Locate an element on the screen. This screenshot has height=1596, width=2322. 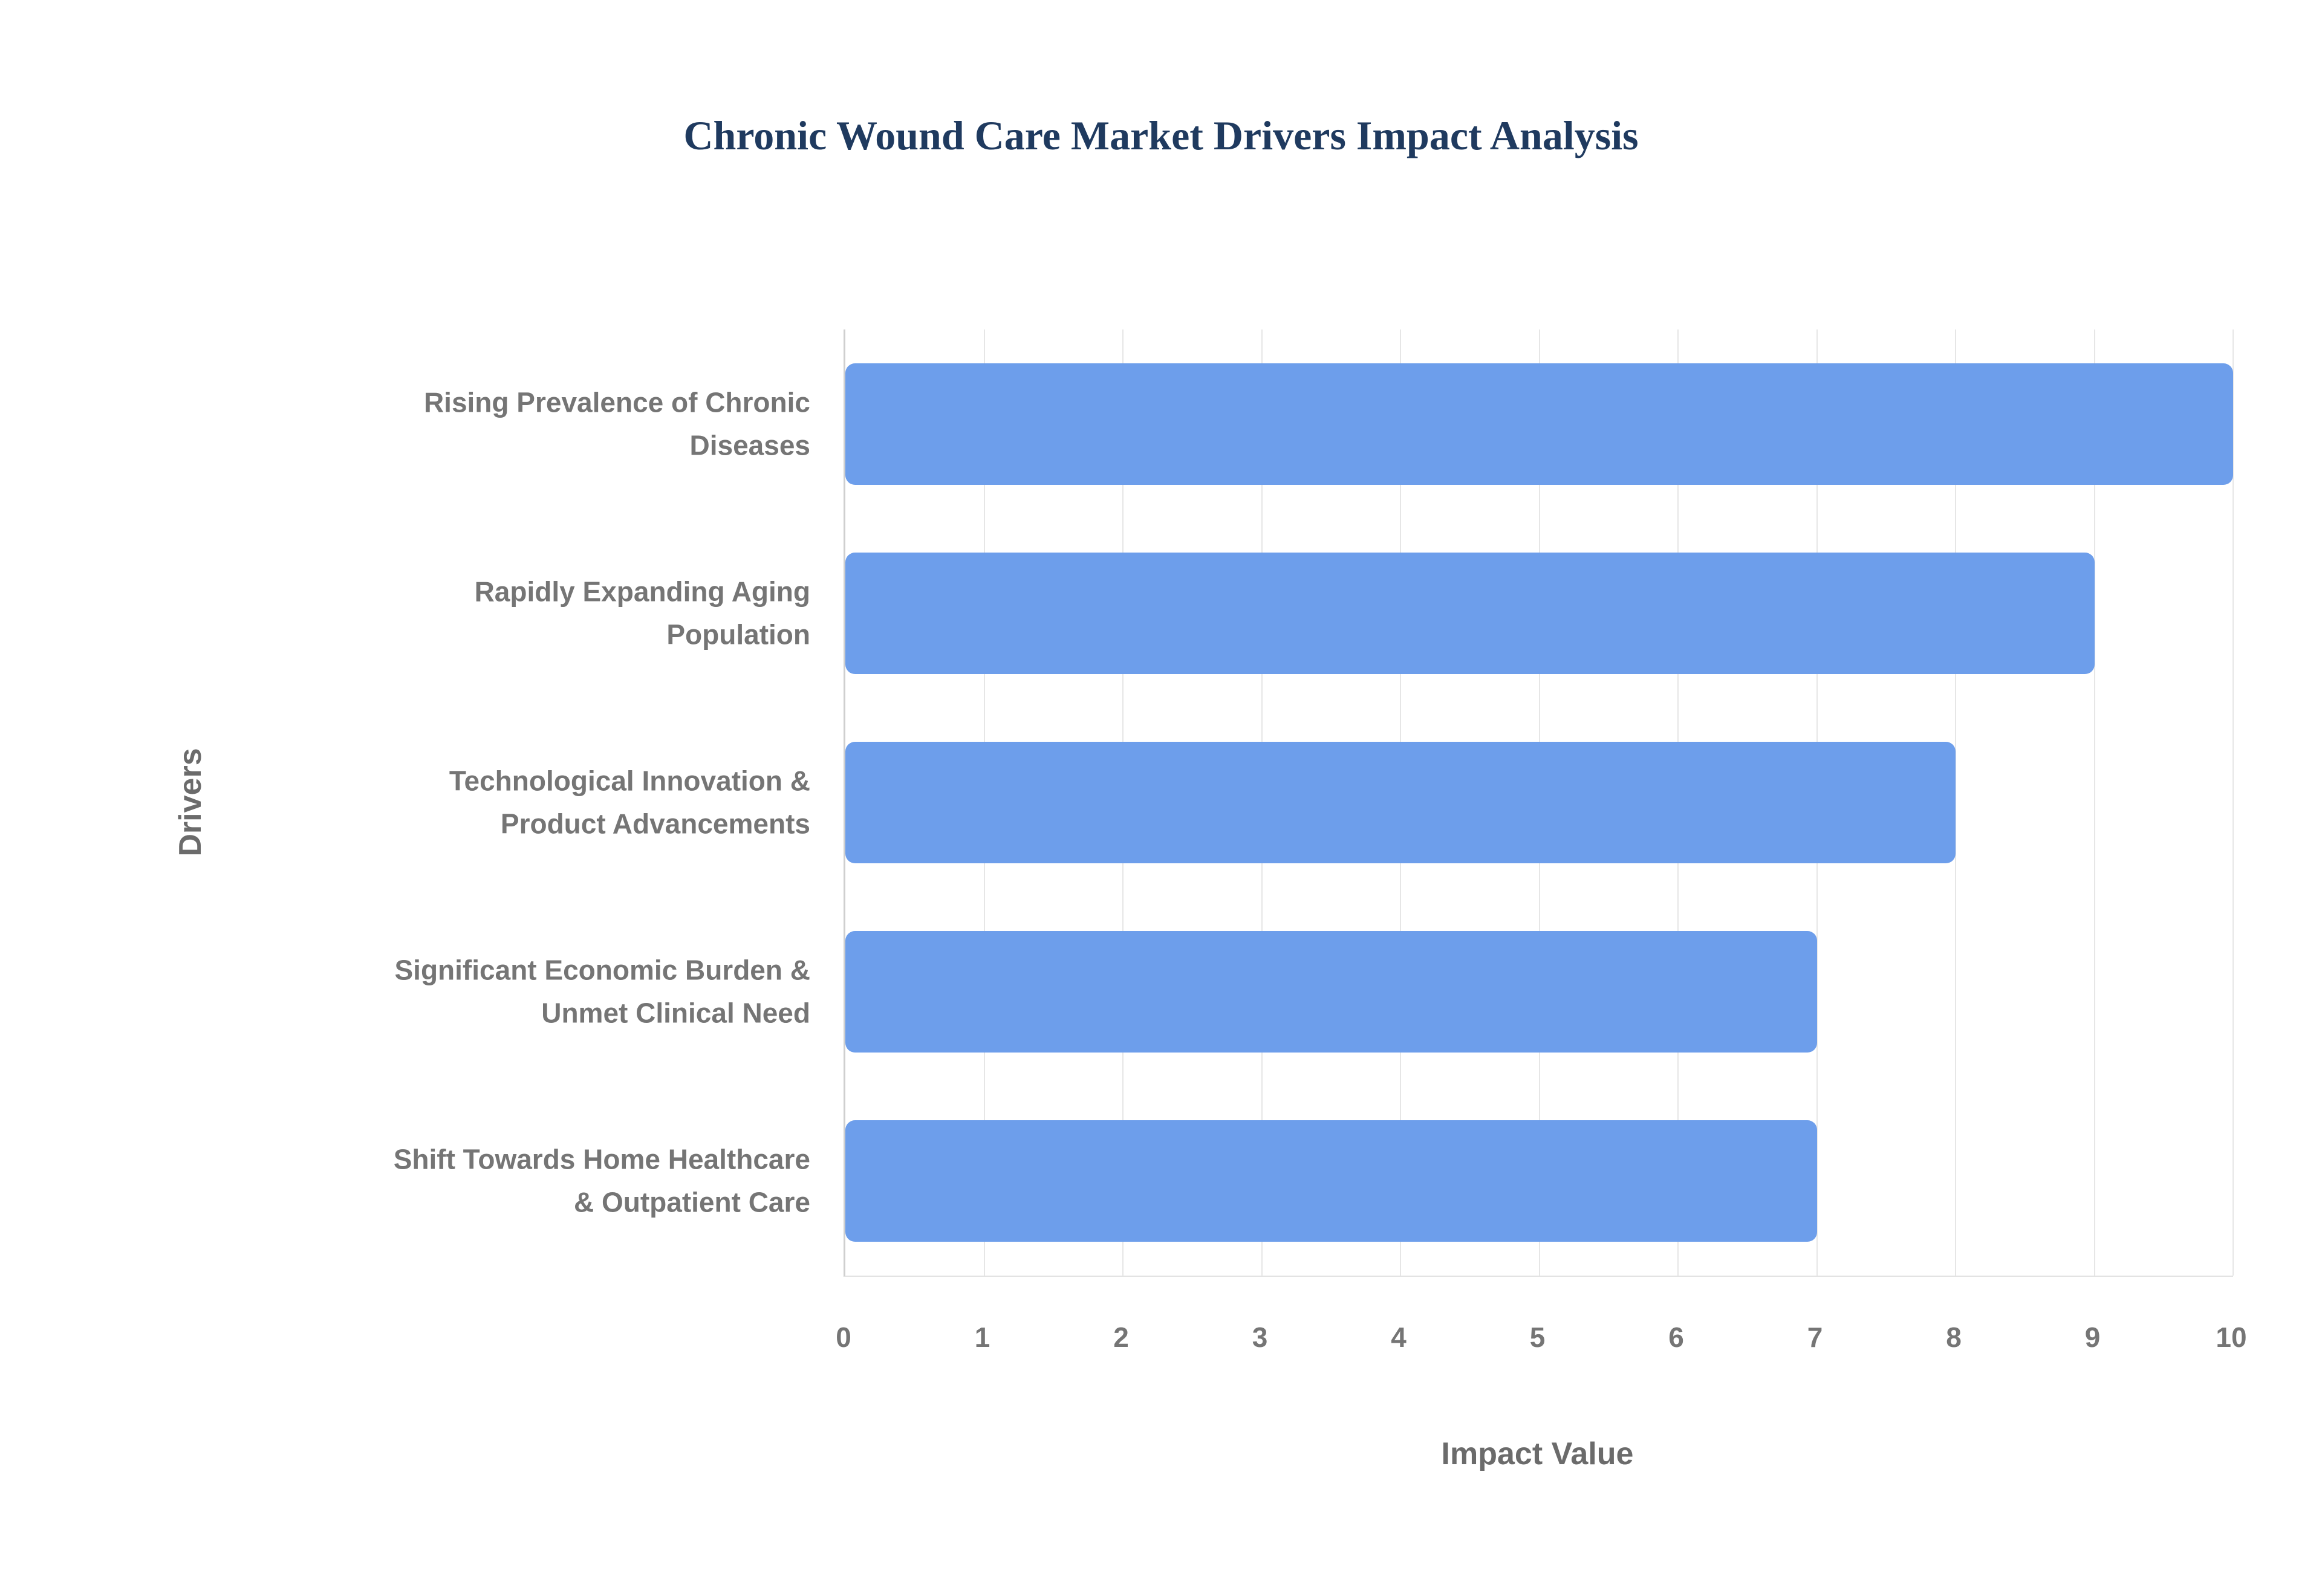
y-axis-title: Drivers is located at coordinates (190, 802).